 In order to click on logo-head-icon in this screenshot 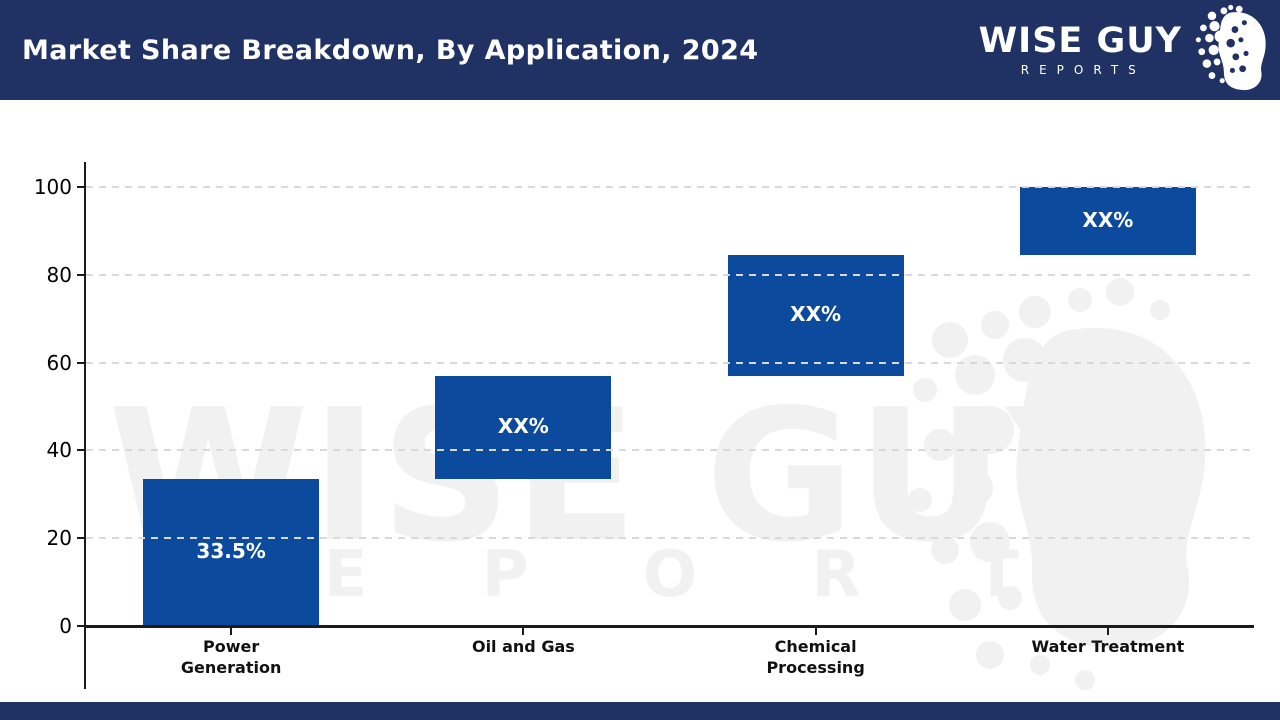, I will do `click(1230, 47)`.